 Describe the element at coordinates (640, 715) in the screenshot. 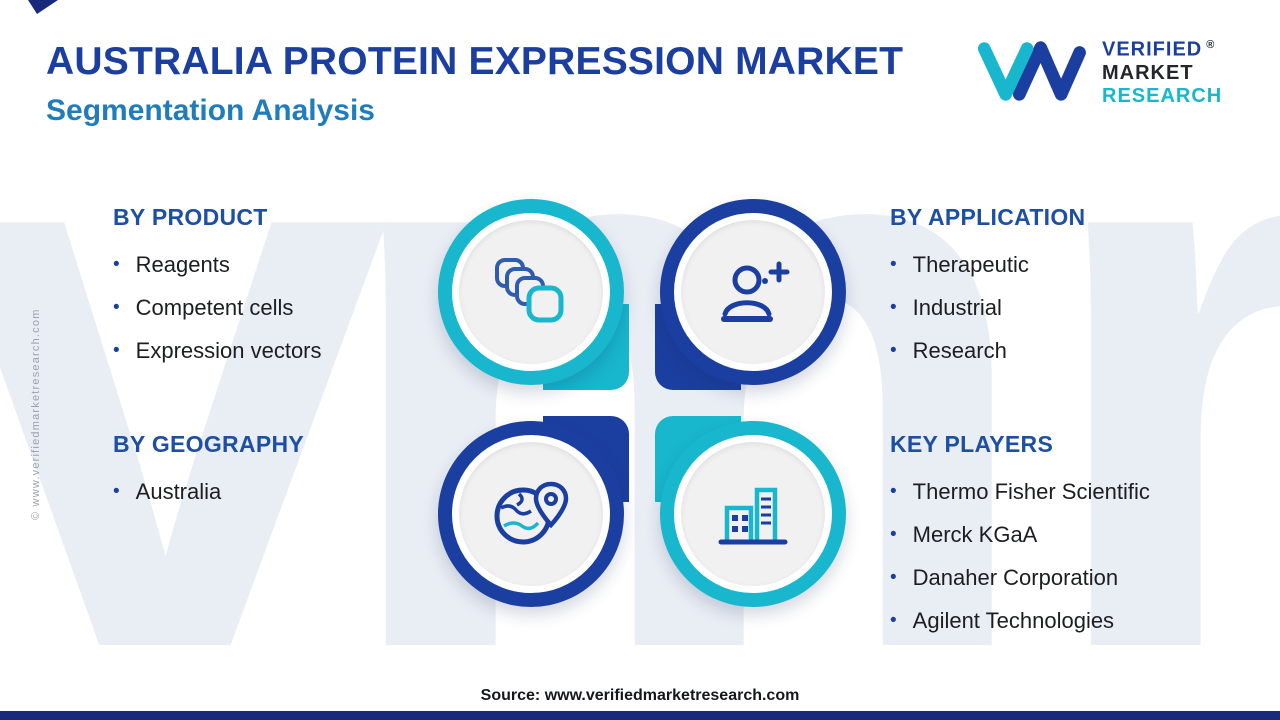

I see `bottom-accent-bar` at that location.